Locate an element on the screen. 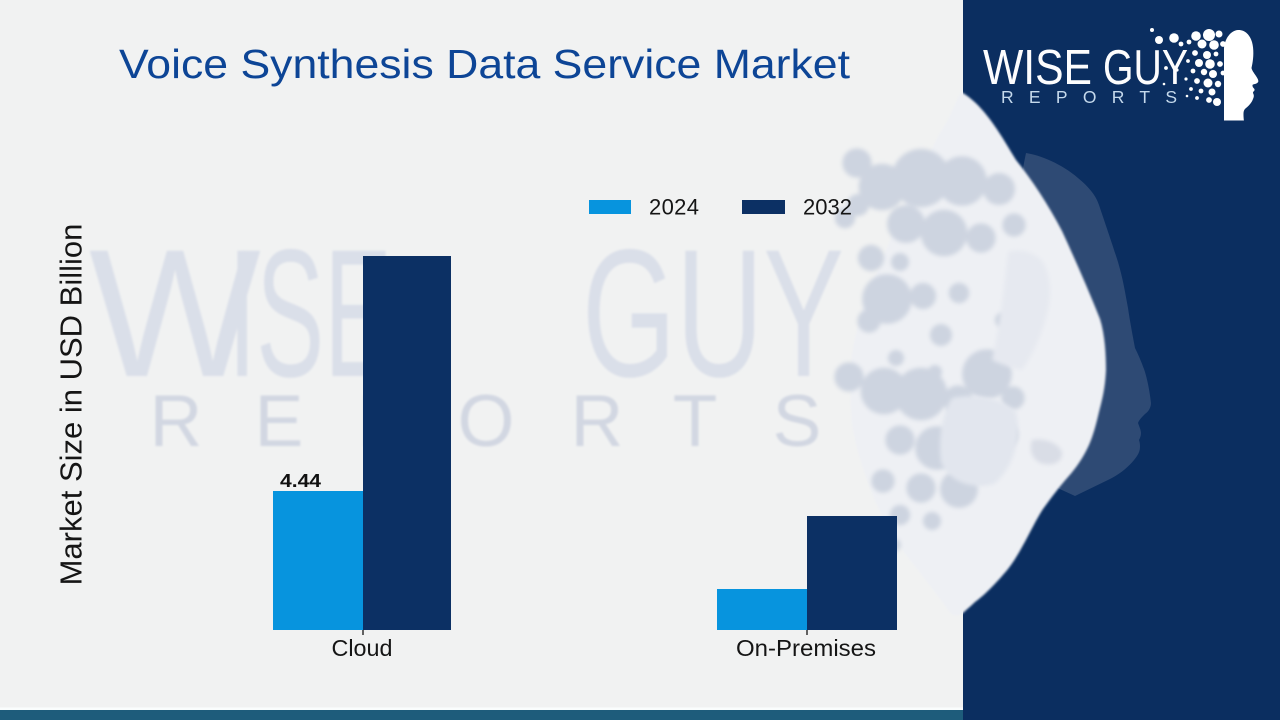 The width and height of the screenshot is (1280, 720). svg-text: W is located at coordinates (175, 313).